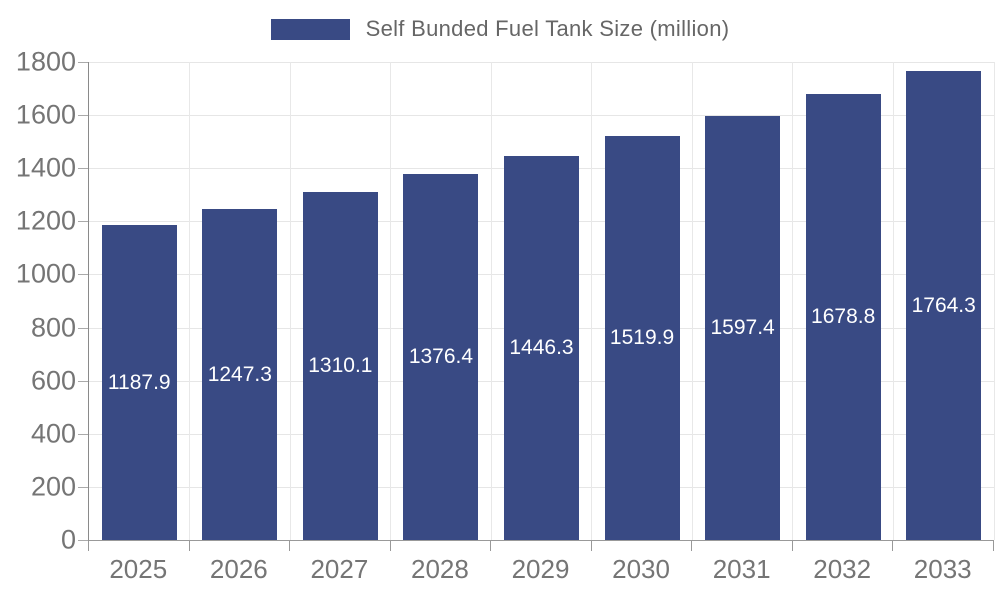 The width and height of the screenshot is (1000, 600). I want to click on bar-value-label: 1597.4, so click(742, 327).